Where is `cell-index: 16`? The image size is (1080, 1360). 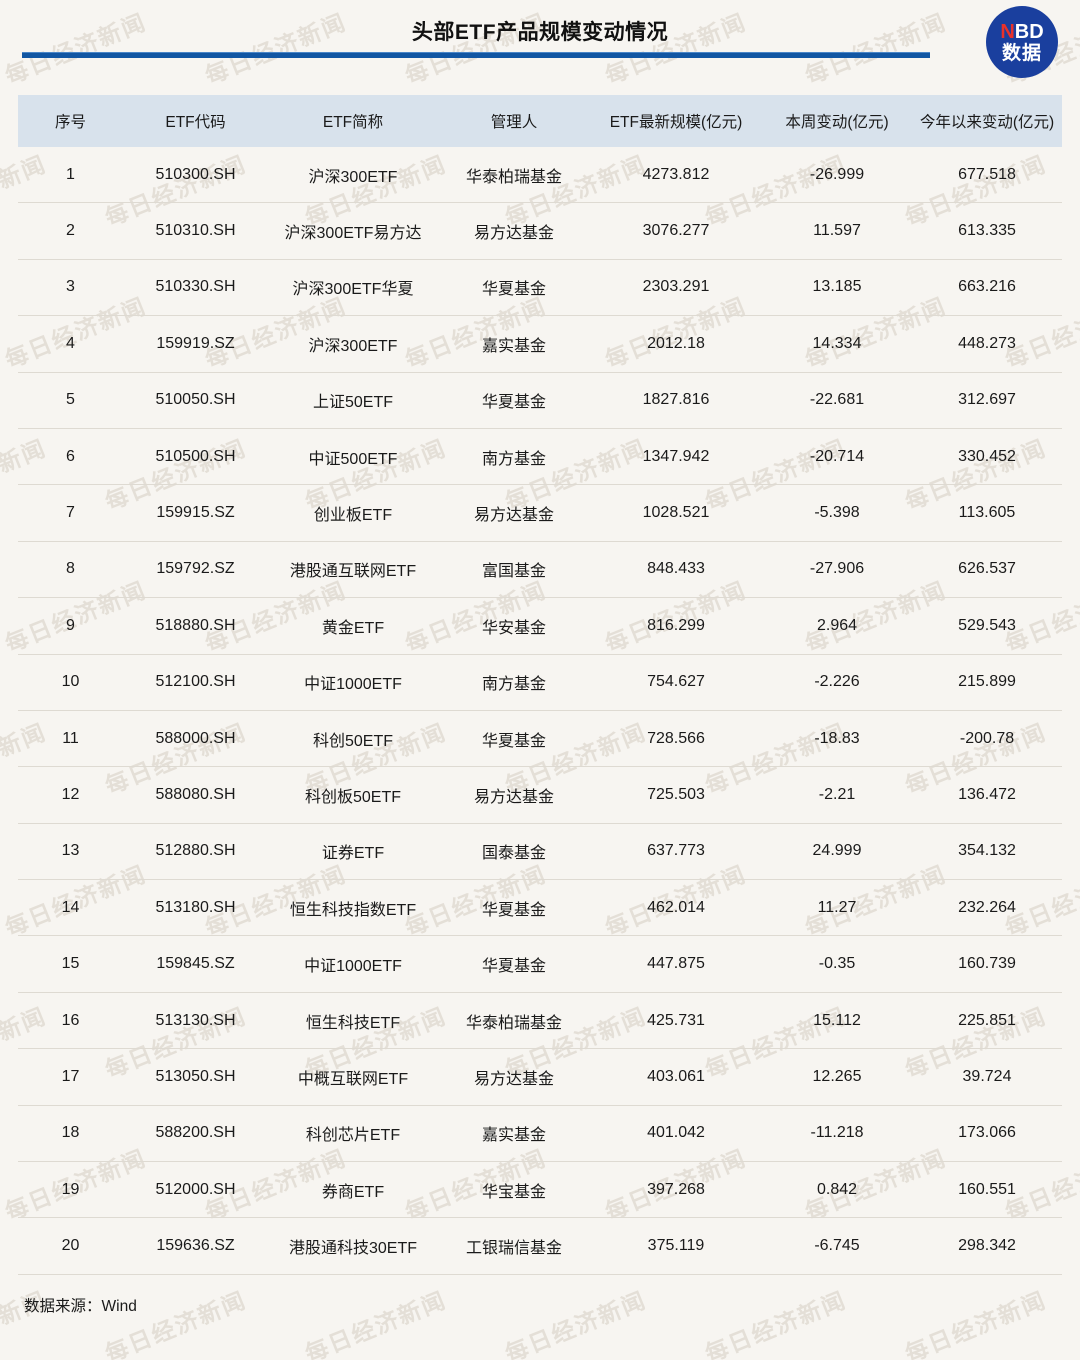
cell-index: 16 is located at coordinates (70, 1021).